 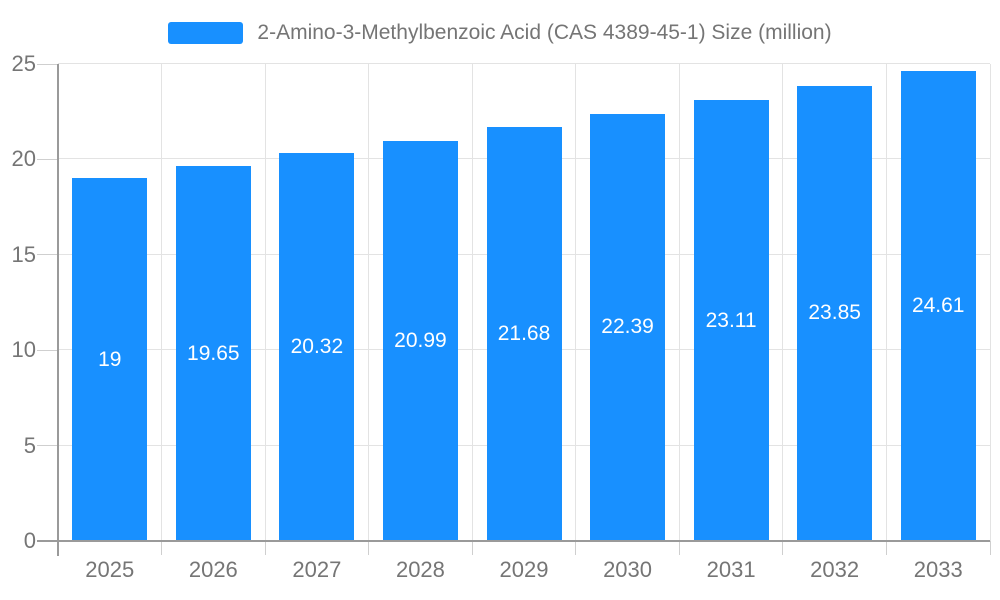 I want to click on y-gridline, so click(x=524, y=63).